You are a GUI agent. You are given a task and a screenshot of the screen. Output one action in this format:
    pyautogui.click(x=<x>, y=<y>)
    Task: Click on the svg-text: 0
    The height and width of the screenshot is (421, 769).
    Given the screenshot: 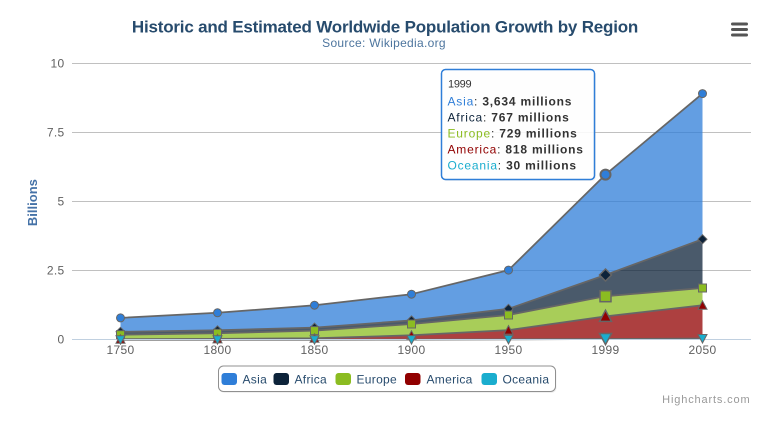 What is the action you would take?
    pyautogui.click(x=61, y=340)
    